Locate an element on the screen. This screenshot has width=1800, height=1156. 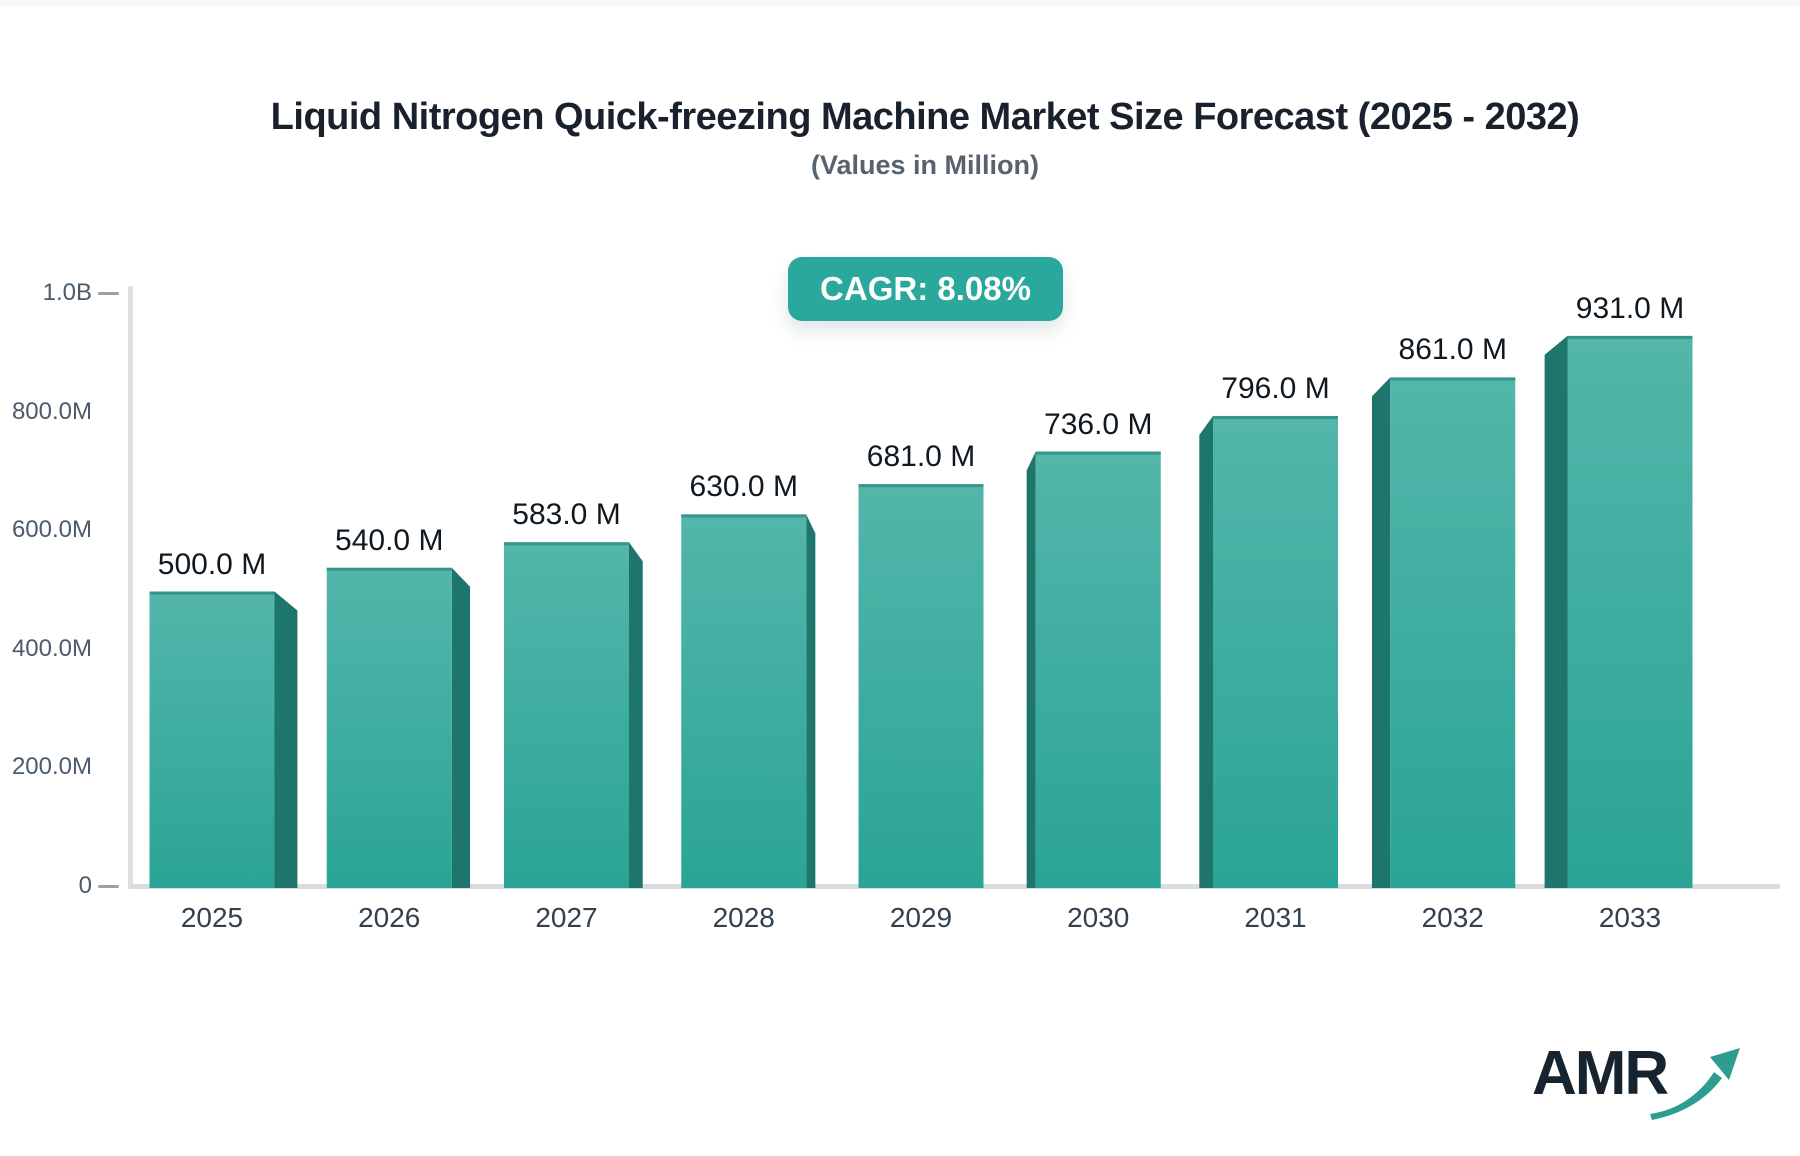
x-axis-tick-label: 2031 is located at coordinates (1275, 917).